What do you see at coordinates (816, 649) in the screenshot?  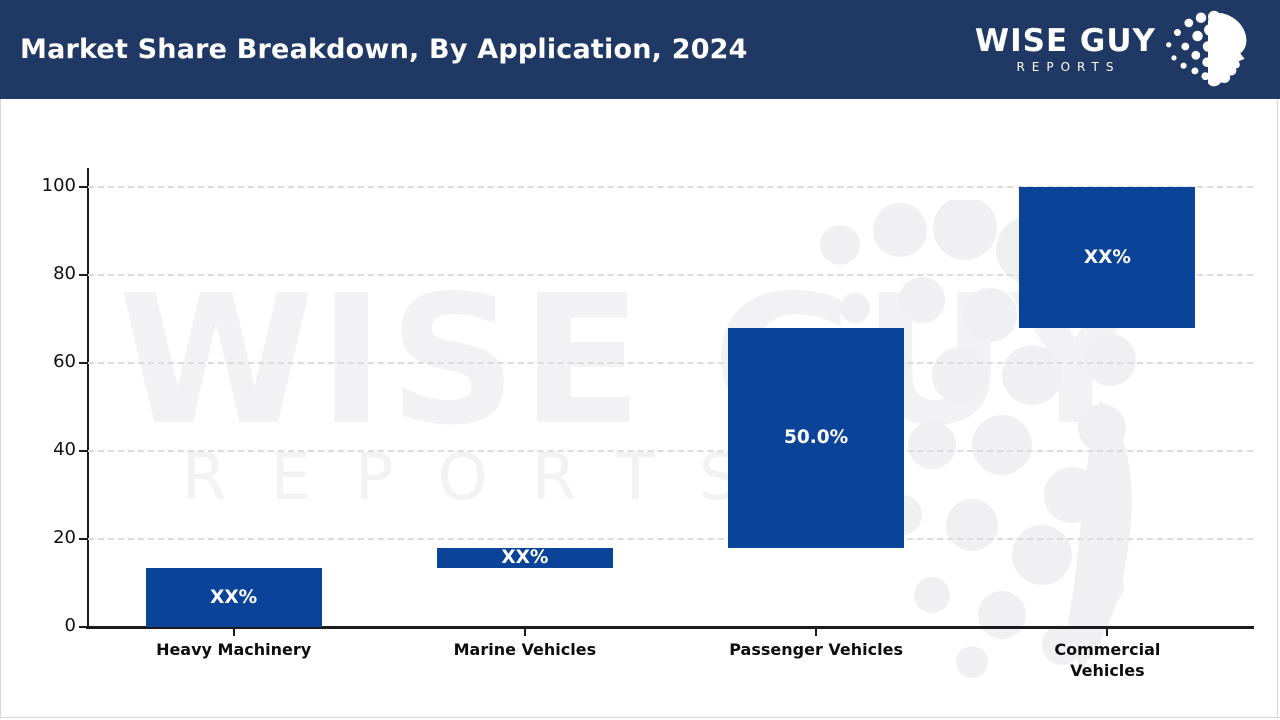 I see `x-category-label: Passenger Vehicles` at bounding box center [816, 649].